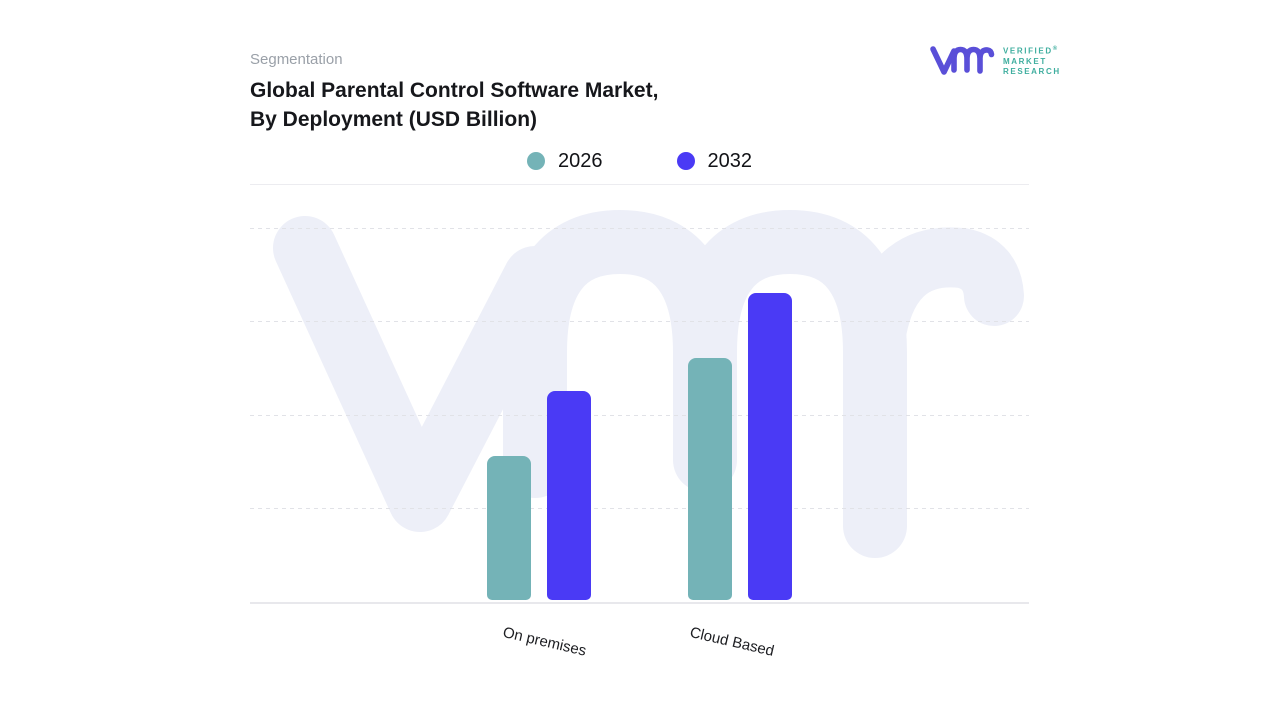 Image resolution: width=1280 pixels, height=720 pixels. Describe the element at coordinates (639, 603) in the screenshot. I see `x-axis-baseline` at that location.